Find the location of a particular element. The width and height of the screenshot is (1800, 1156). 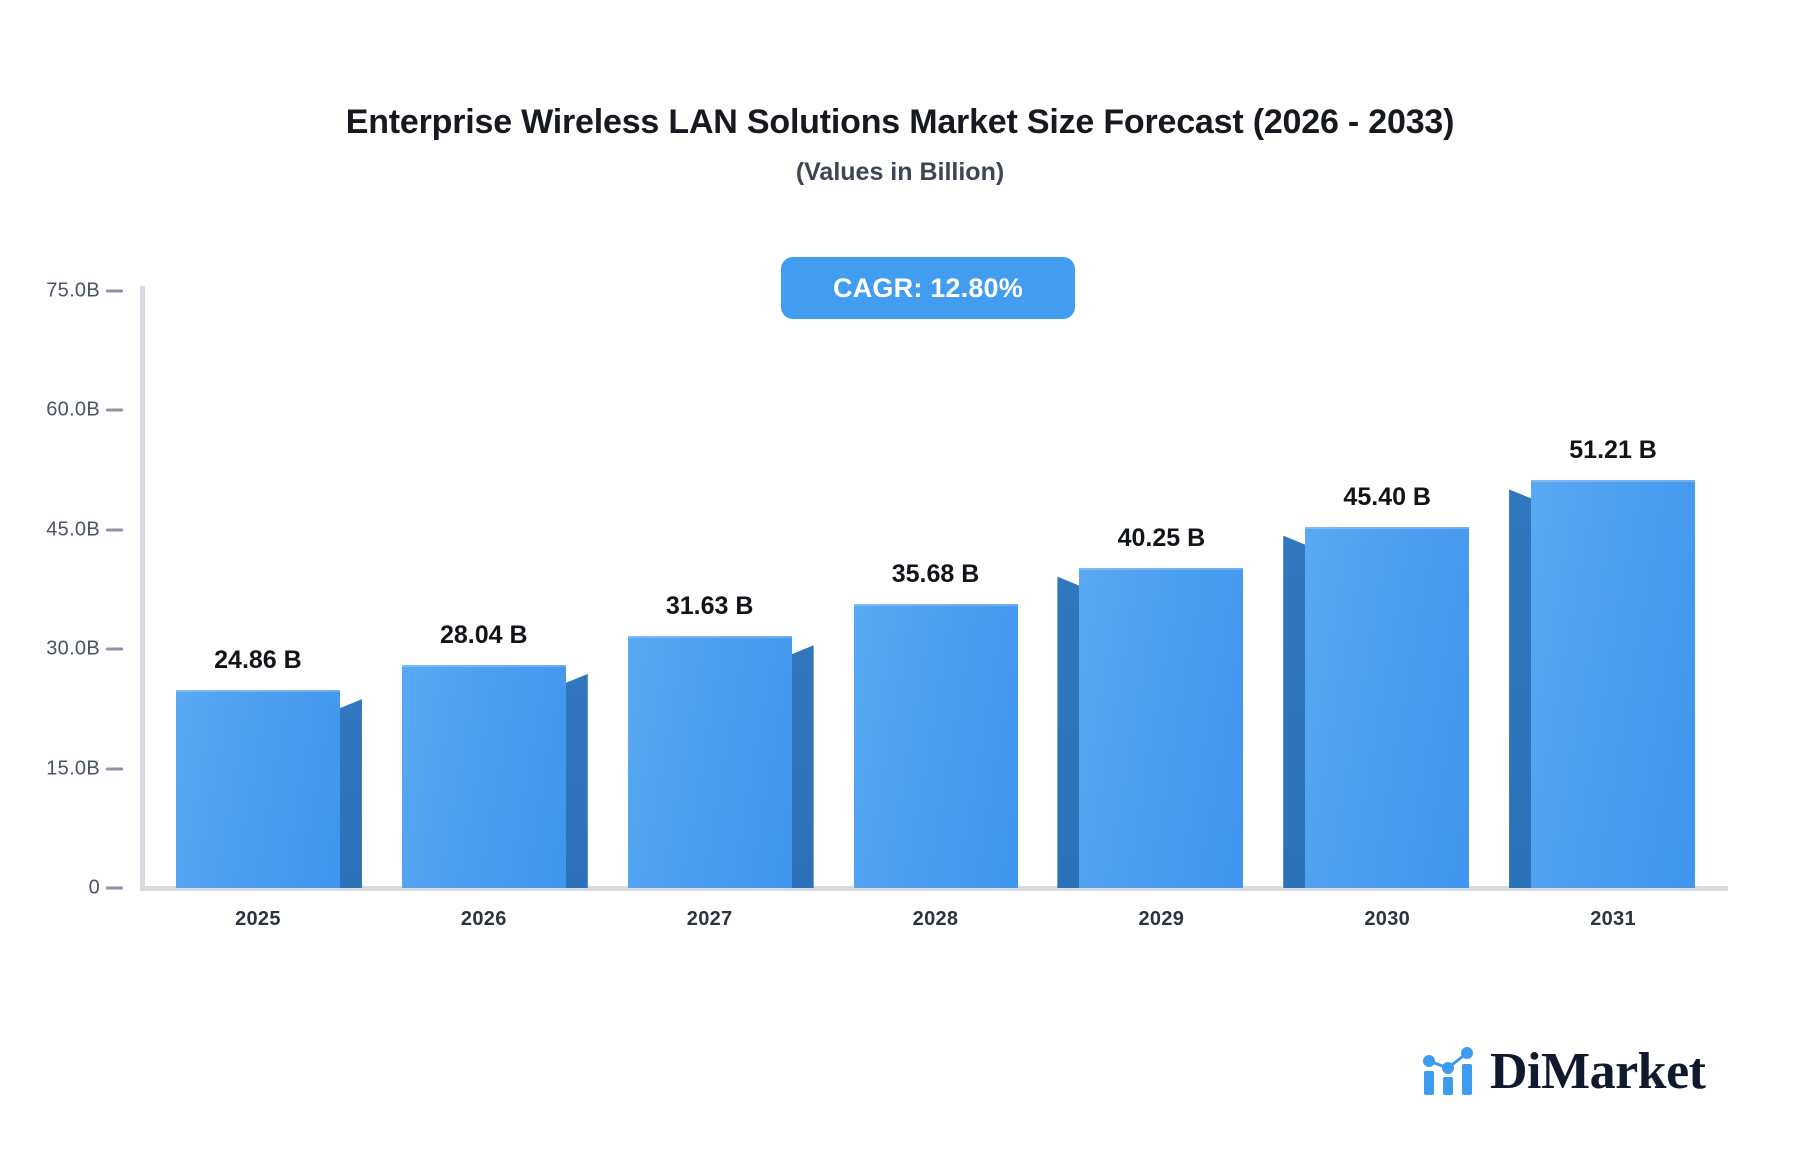

bar-chart-icon is located at coordinates (1448, 1071).